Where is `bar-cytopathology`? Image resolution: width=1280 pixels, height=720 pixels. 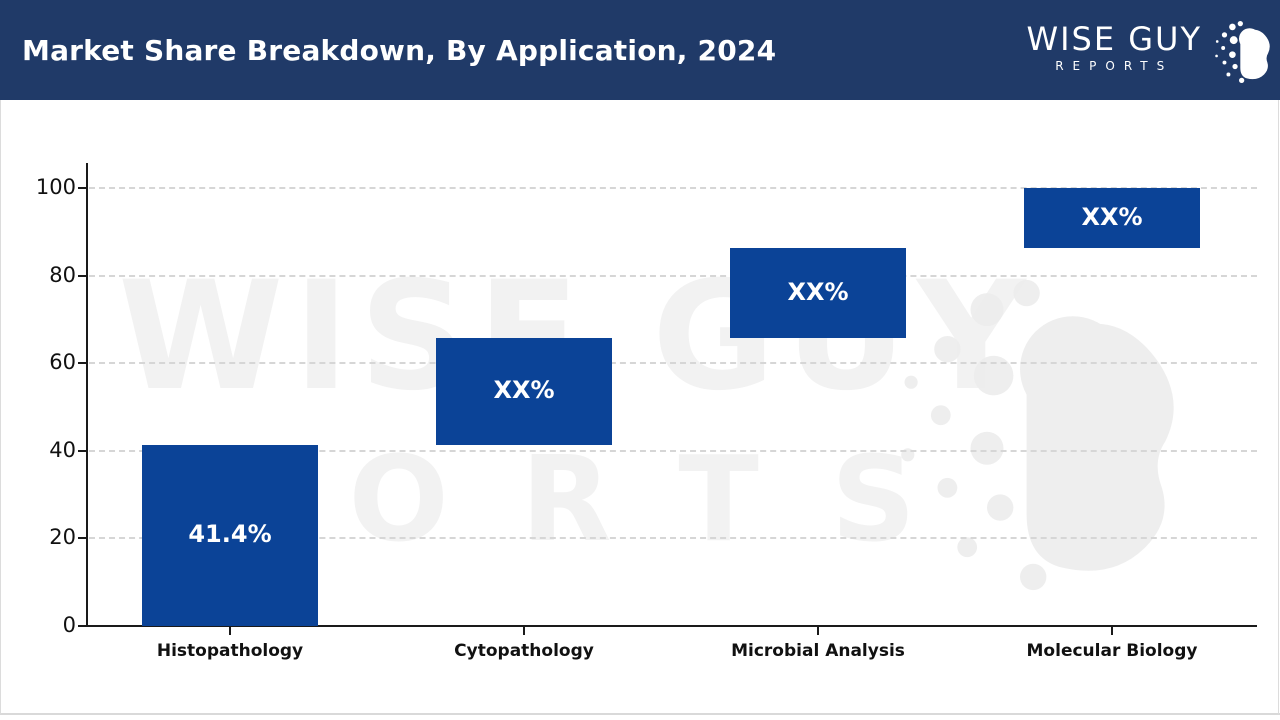
bar-cytopathology is located at coordinates (524, 391).